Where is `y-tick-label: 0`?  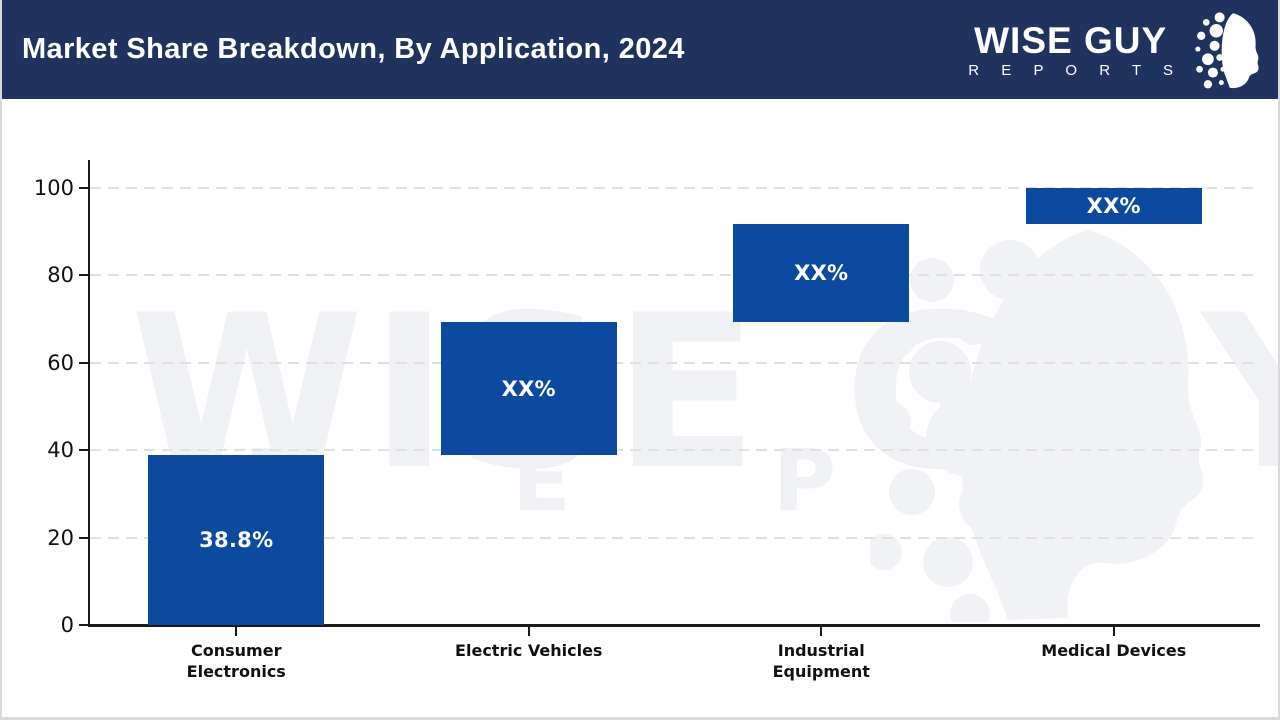
y-tick-label: 0 is located at coordinates (67, 625).